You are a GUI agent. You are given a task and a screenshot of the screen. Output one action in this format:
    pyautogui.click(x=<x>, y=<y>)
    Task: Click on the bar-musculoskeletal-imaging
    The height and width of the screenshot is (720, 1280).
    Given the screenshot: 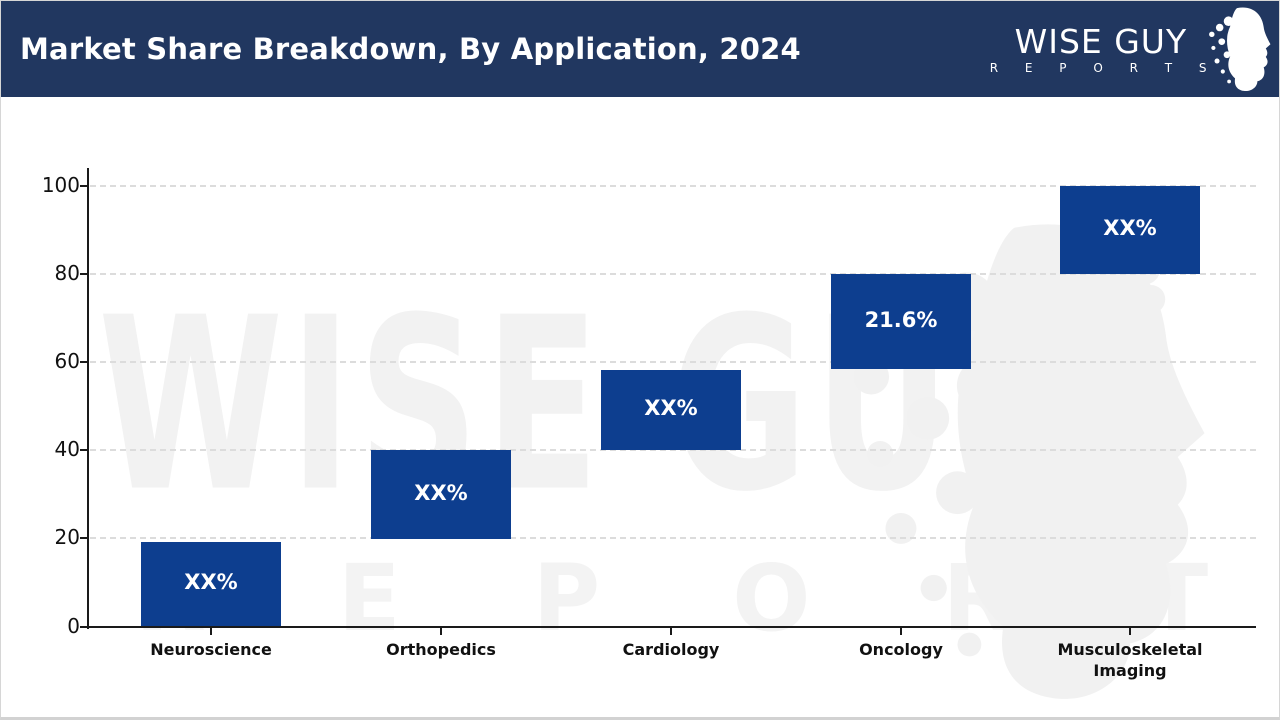 What is the action you would take?
    pyautogui.click(x=1130, y=230)
    